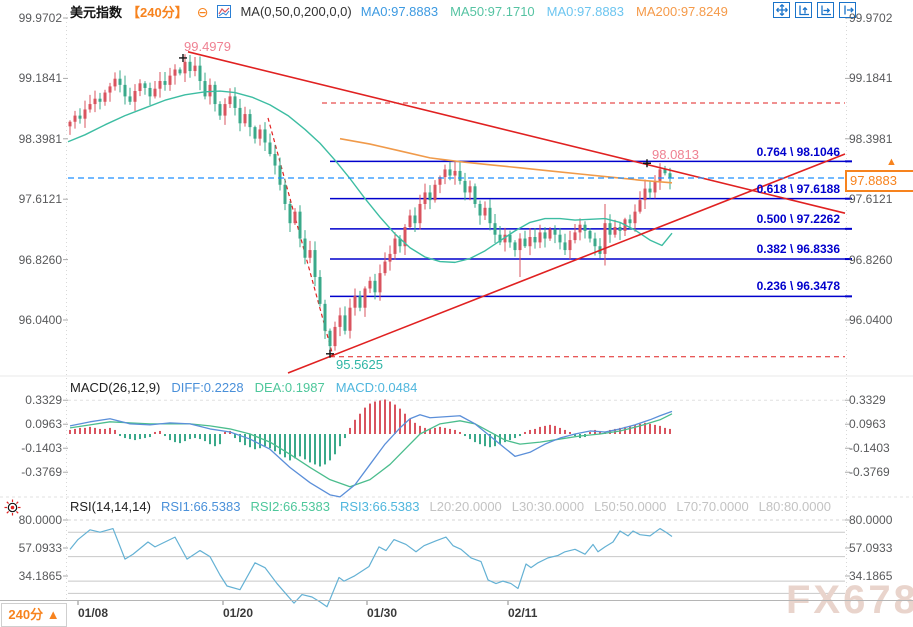 Image resolution: width=913 pixels, height=627 pixels. Describe the element at coordinates (207, 387) in the screenshot. I see `indicator-value: DIFF:0.2228` at that location.